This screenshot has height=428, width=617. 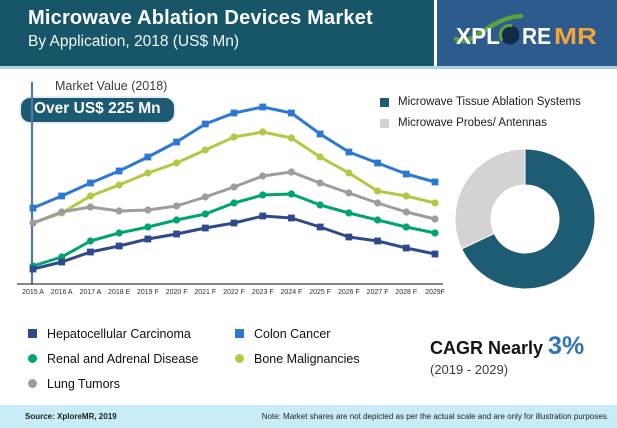 I want to click on svg-text: 2024 F, so click(x=292, y=292).